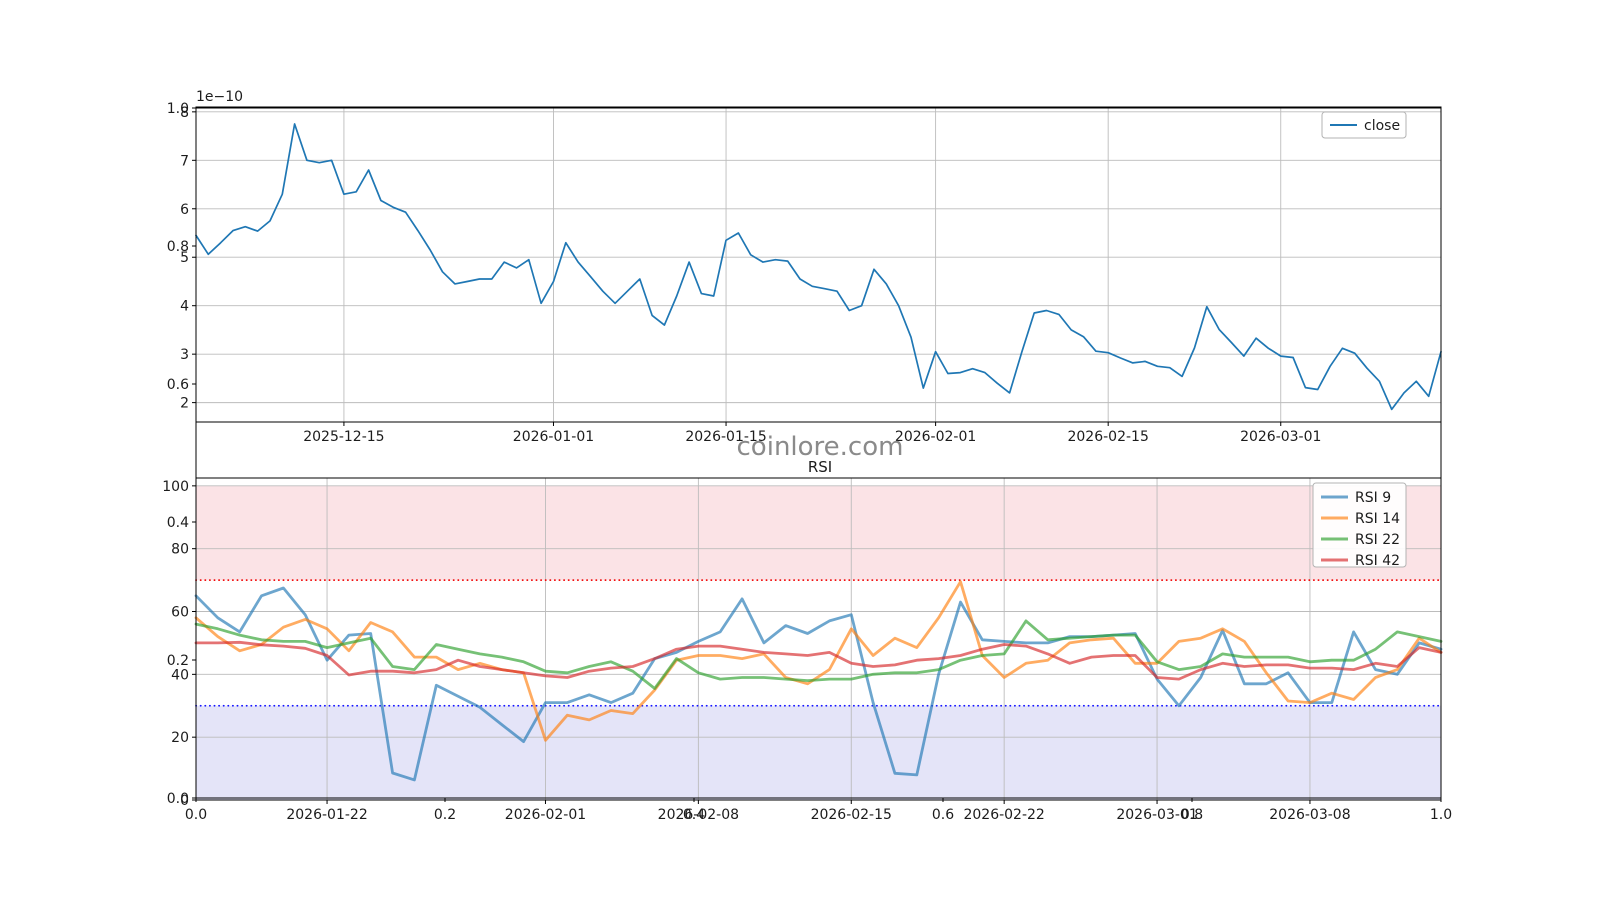 The height and width of the screenshot is (900, 1600). Describe the element at coordinates (326, 815) in the screenshot. I see `tick-label: 2026-01-22` at that location.